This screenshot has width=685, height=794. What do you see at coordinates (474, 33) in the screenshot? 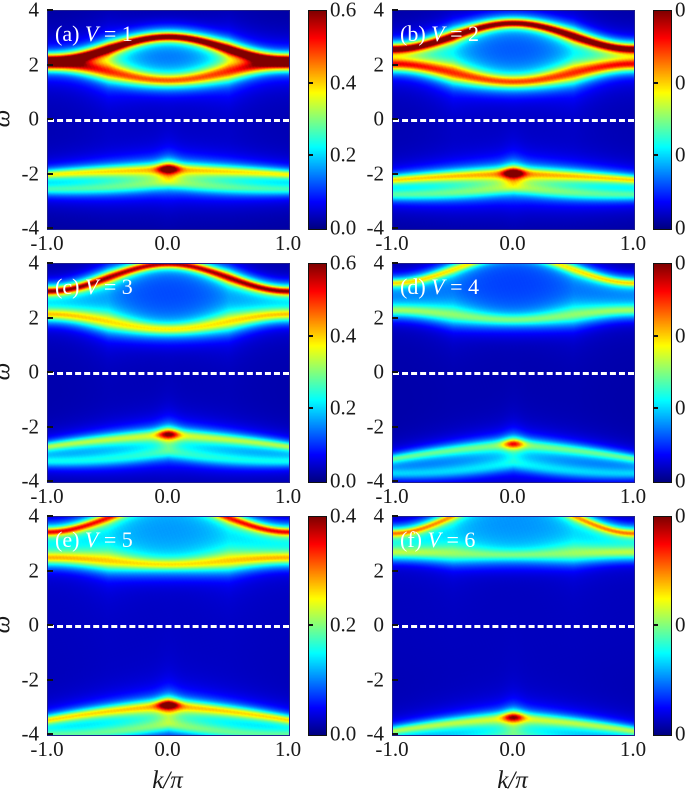
I see `parameter-value: 2` at bounding box center [474, 33].